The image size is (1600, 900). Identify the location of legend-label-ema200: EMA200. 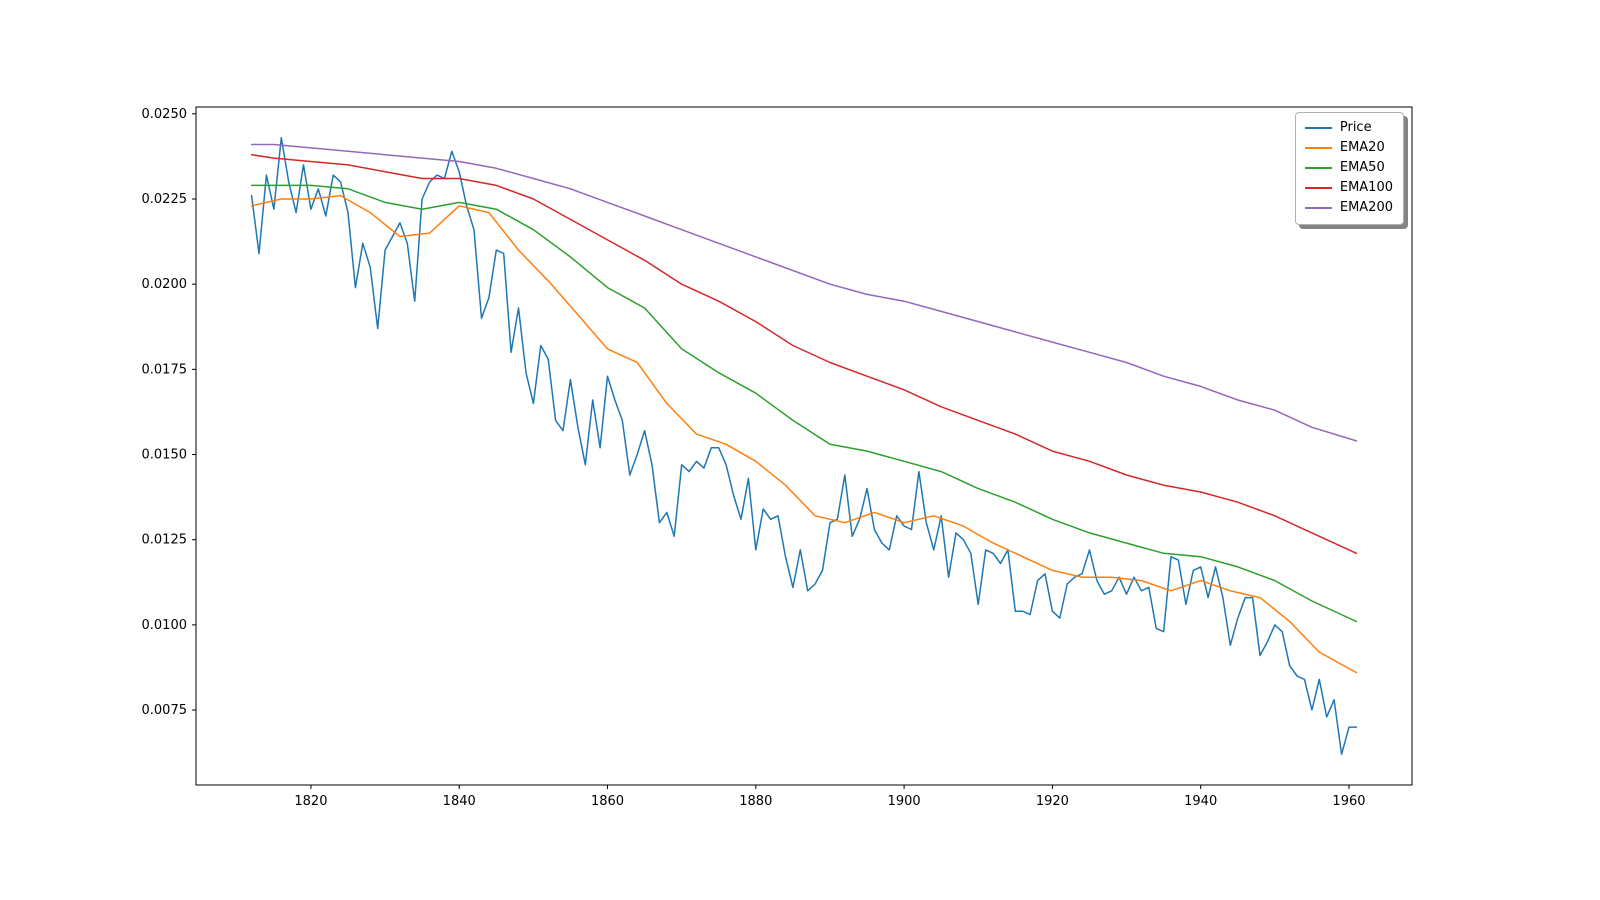
(1366, 207).